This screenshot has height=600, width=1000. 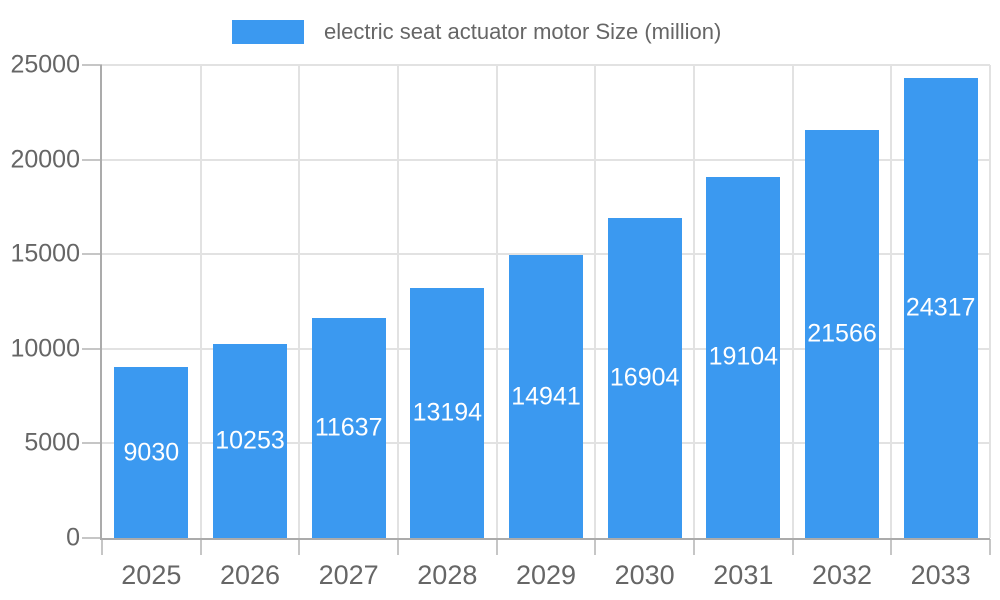 I want to click on bar-value-label: 14941, so click(x=546, y=396).